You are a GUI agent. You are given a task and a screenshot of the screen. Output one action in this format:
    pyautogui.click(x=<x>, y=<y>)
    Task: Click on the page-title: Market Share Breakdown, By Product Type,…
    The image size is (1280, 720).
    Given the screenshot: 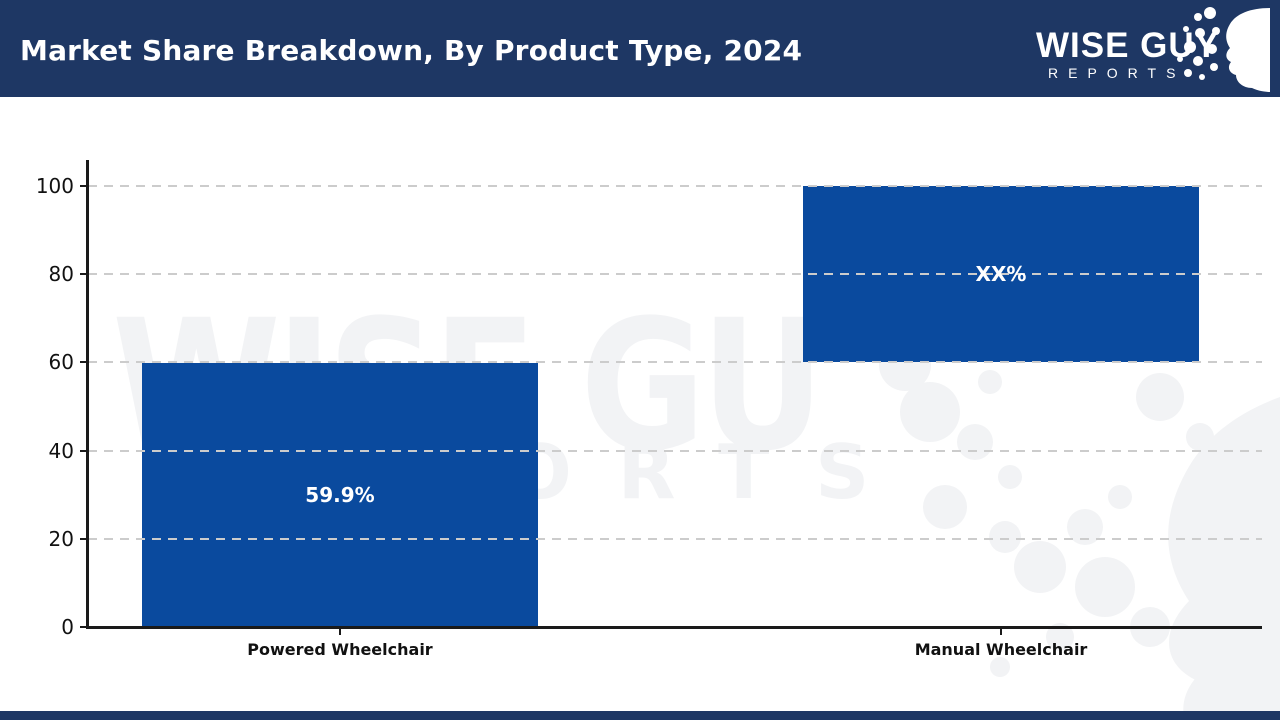 What is the action you would take?
    pyautogui.click(x=411, y=50)
    